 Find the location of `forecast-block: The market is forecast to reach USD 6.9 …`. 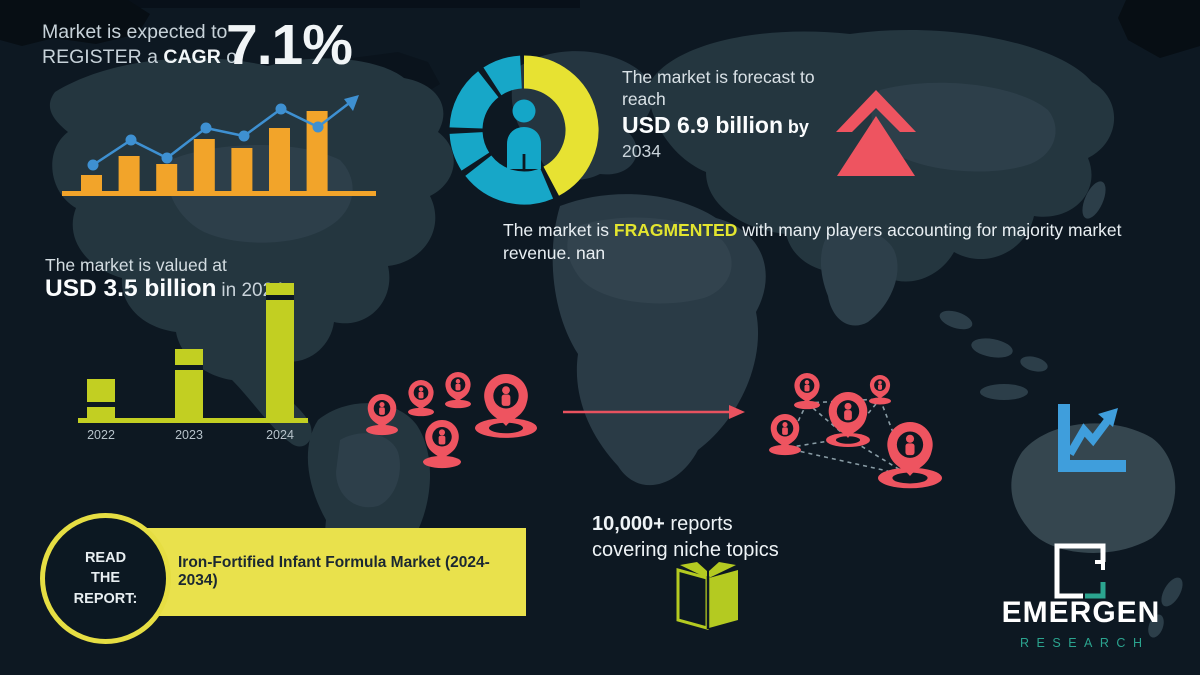

forecast-block: The market is forecast to reach USD 6.9 … is located at coordinates (718, 114).